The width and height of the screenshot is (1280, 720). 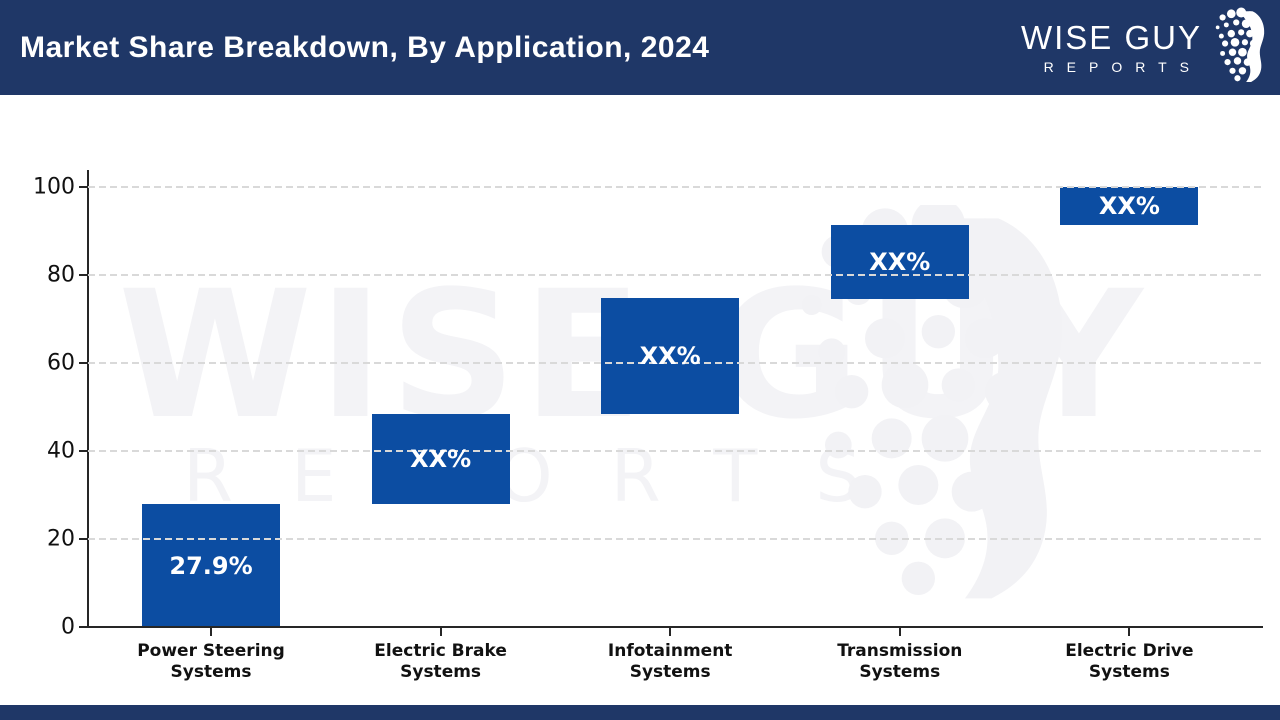 What do you see at coordinates (61, 363) in the screenshot?
I see `y-tick-label-60: 60` at bounding box center [61, 363].